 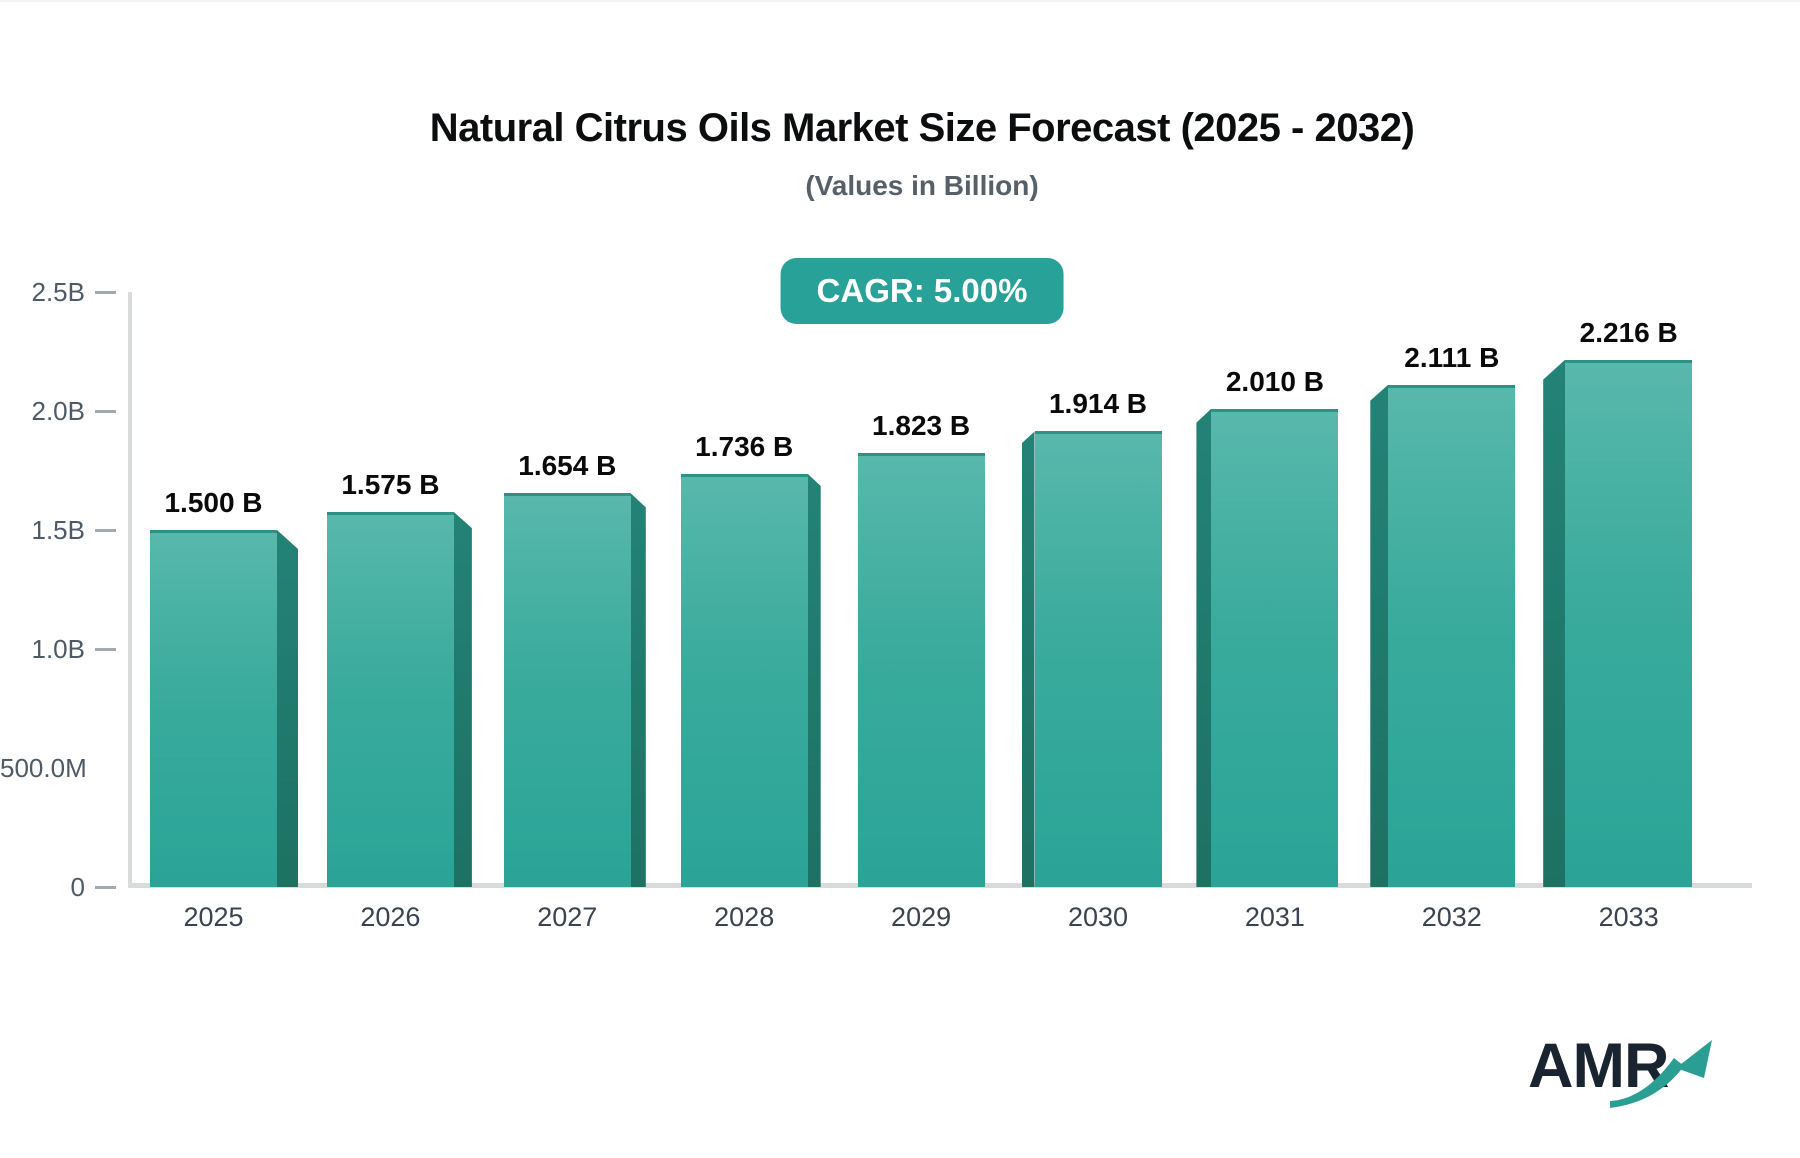 I want to click on bar-side-shade-2028, so click(x=814, y=680).